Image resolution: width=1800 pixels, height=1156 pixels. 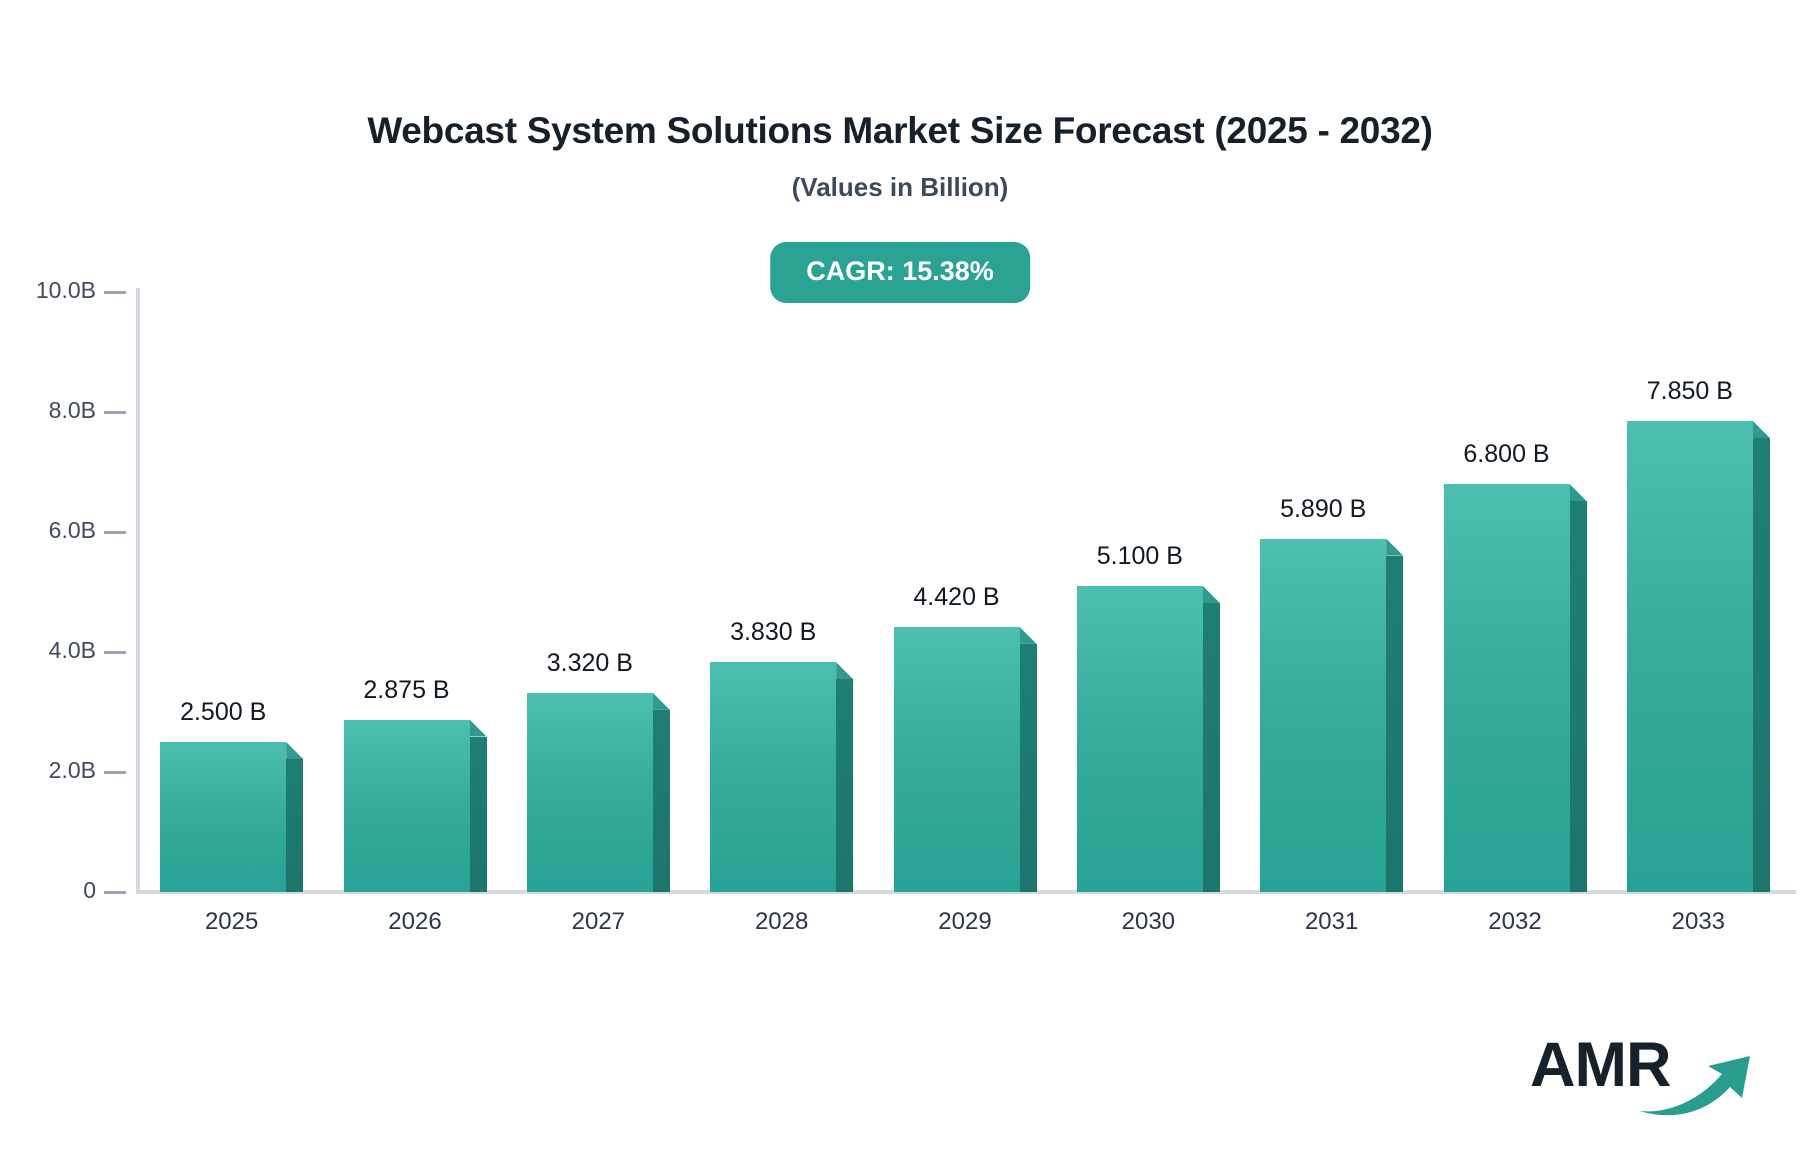 What do you see at coordinates (966, 892) in the screenshot?
I see `x-axis-line` at bounding box center [966, 892].